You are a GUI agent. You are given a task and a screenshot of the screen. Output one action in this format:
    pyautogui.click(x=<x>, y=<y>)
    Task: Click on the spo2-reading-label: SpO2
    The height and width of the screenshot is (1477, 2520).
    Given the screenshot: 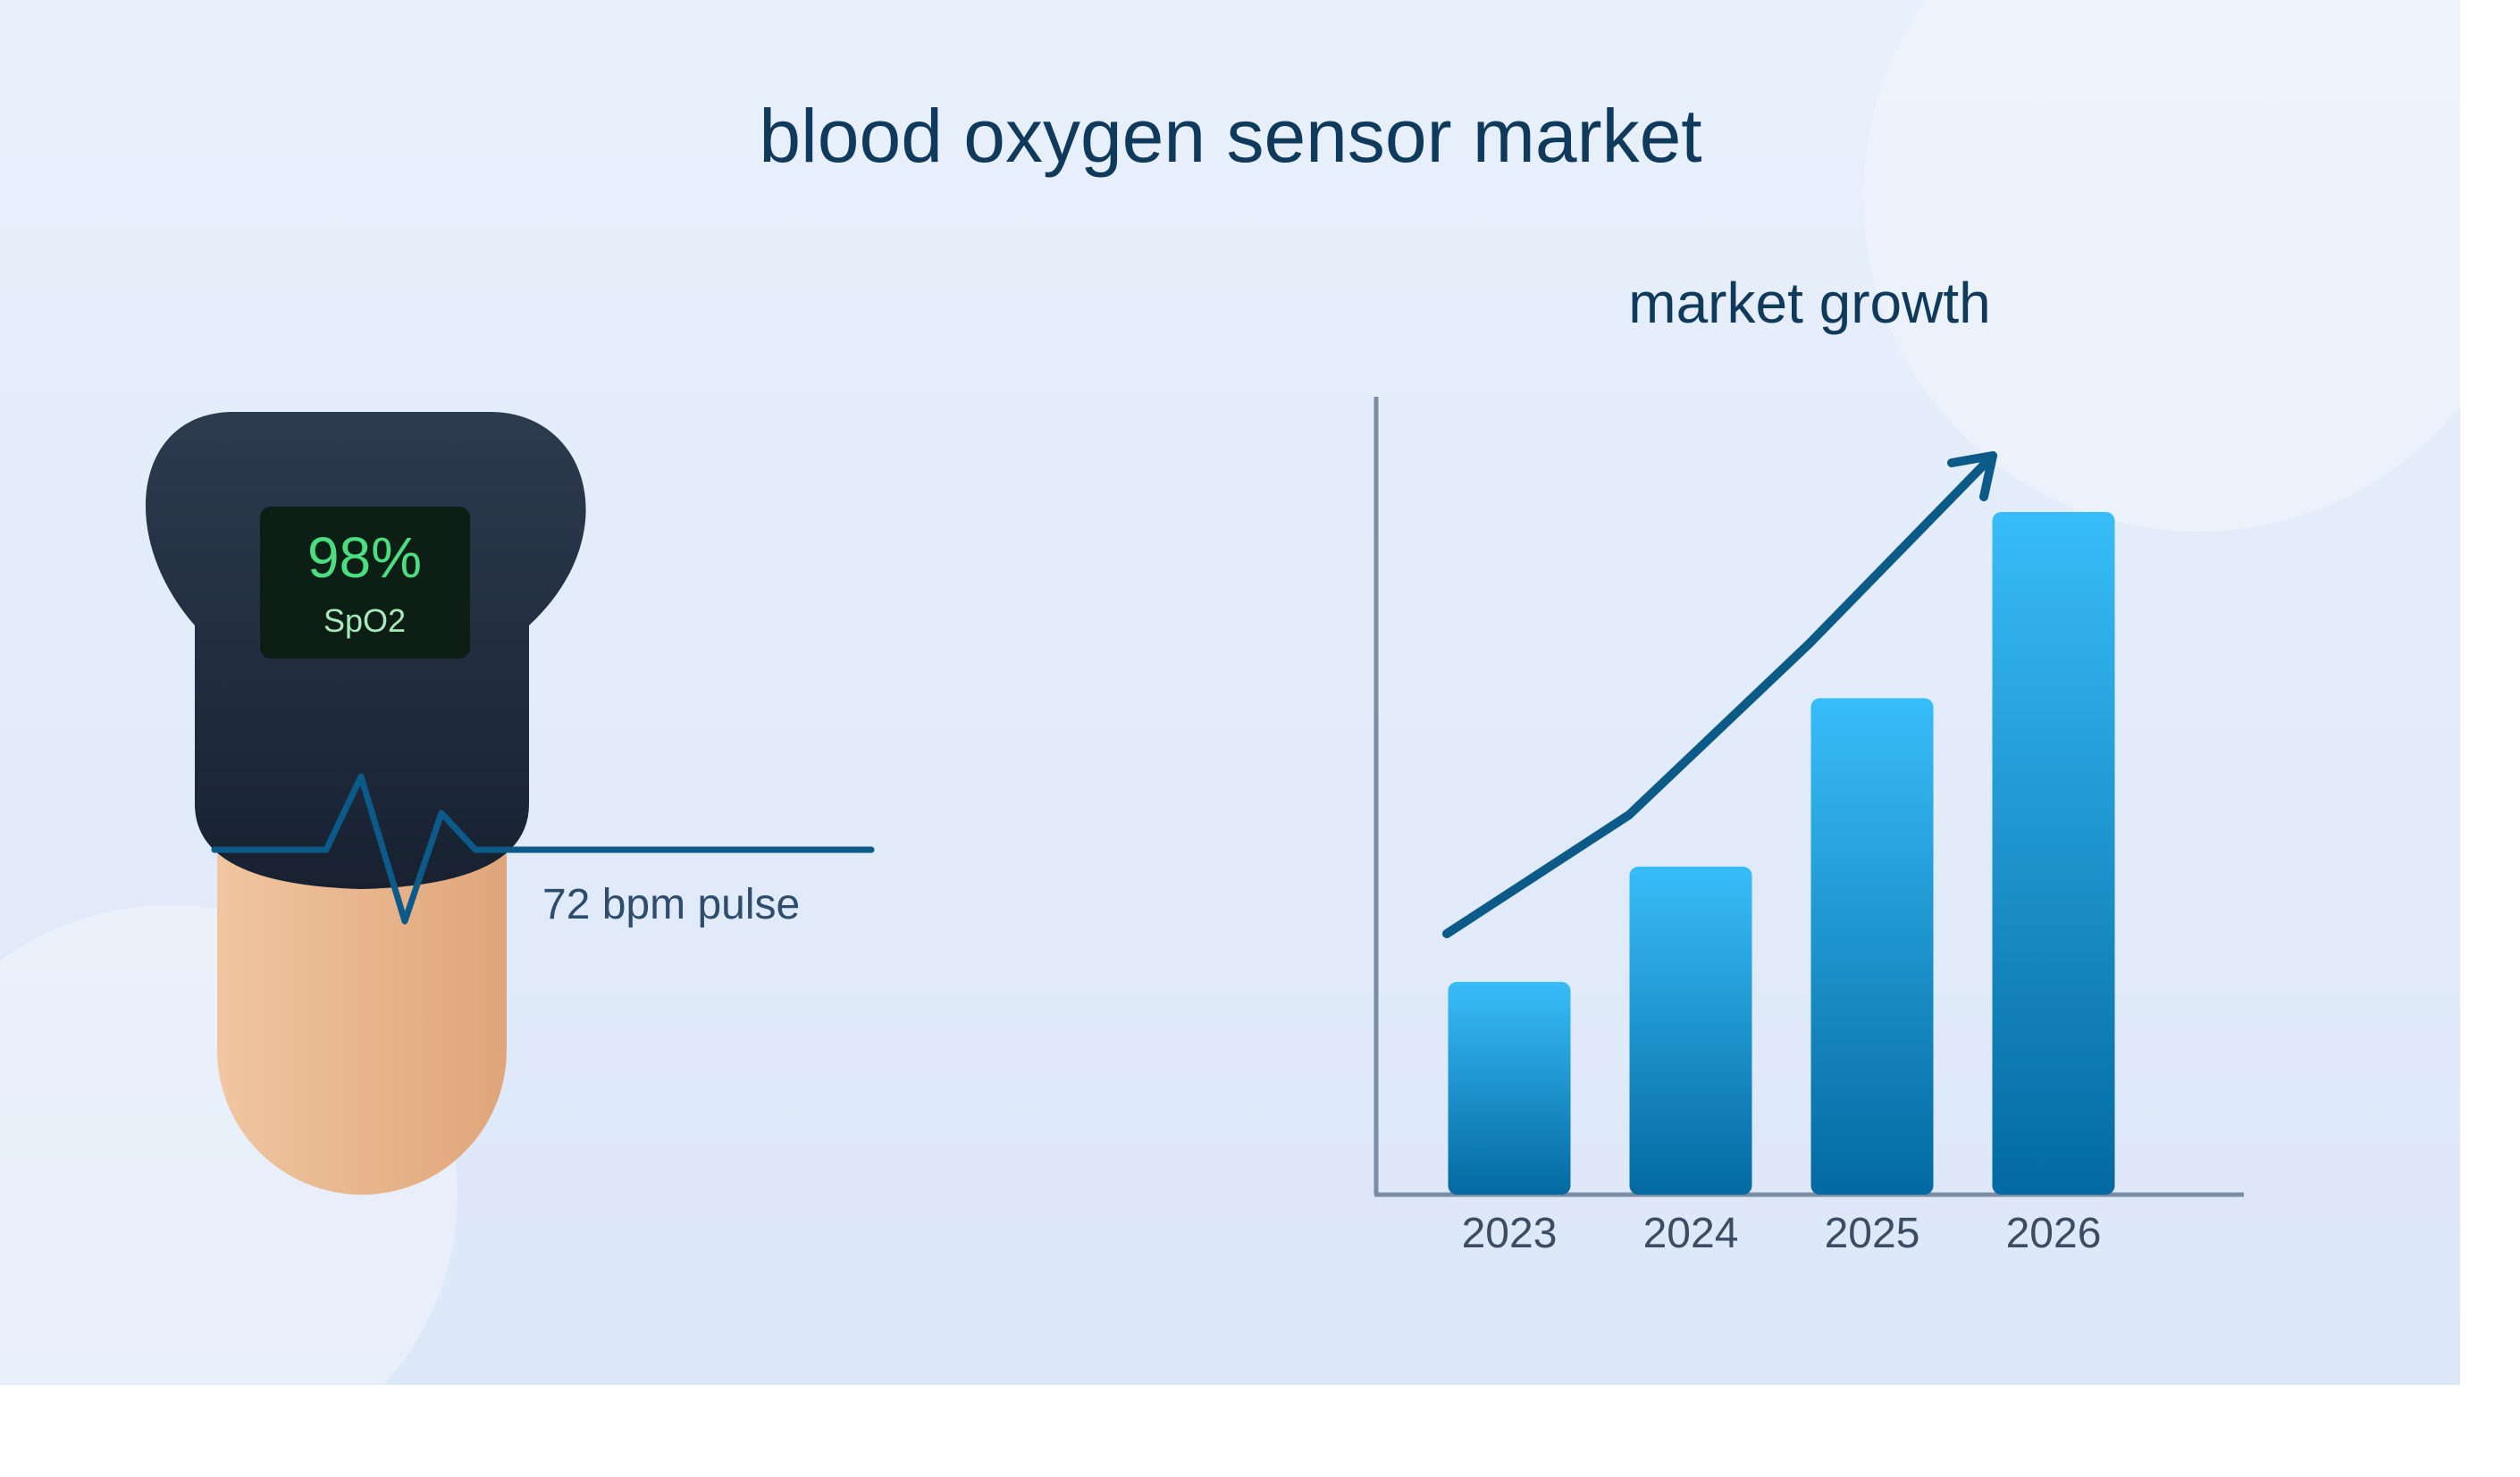 What is the action you would take?
    pyautogui.click(x=364, y=621)
    